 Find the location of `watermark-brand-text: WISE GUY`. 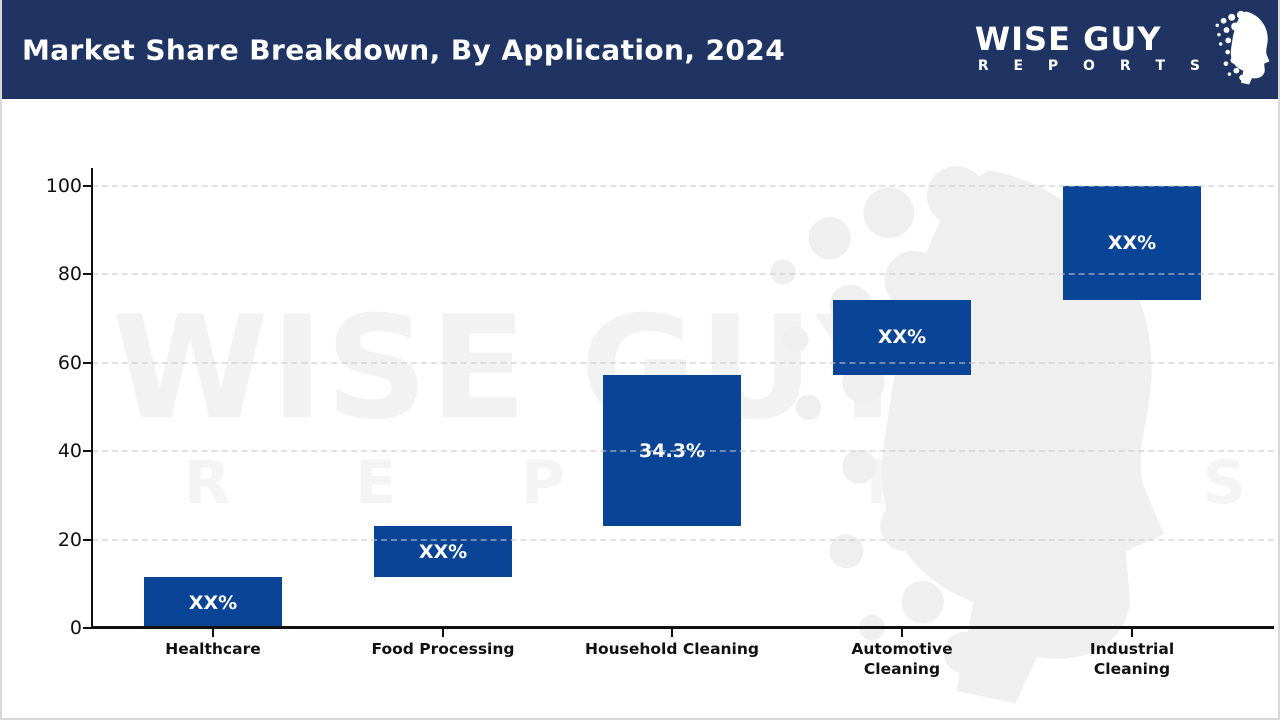

watermark-brand-text: WISE GUY is located at coordinates (516, 368).